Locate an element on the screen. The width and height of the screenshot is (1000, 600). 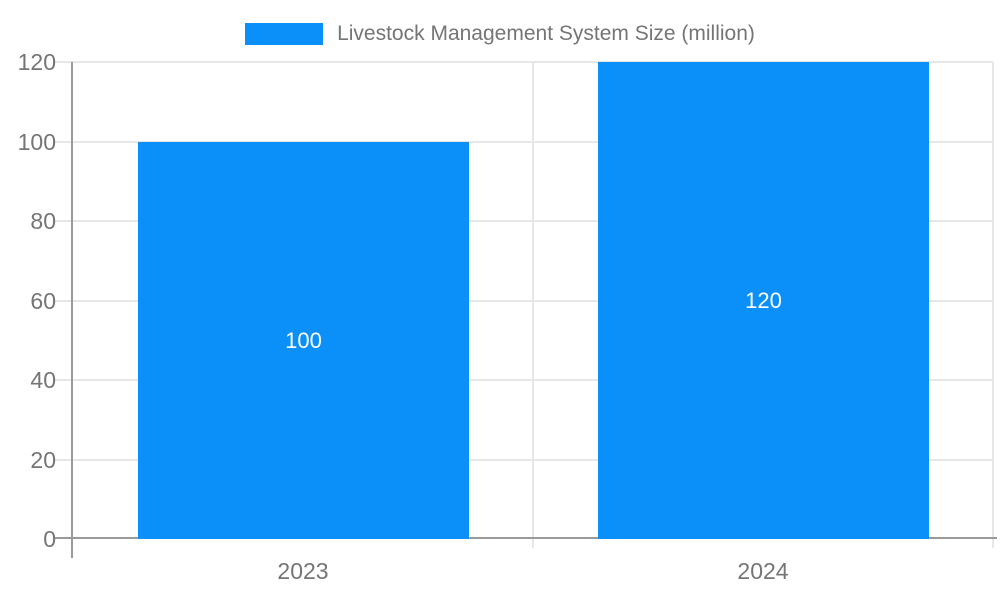
bar-value-label: 120 is located at coordinates (763, 300).